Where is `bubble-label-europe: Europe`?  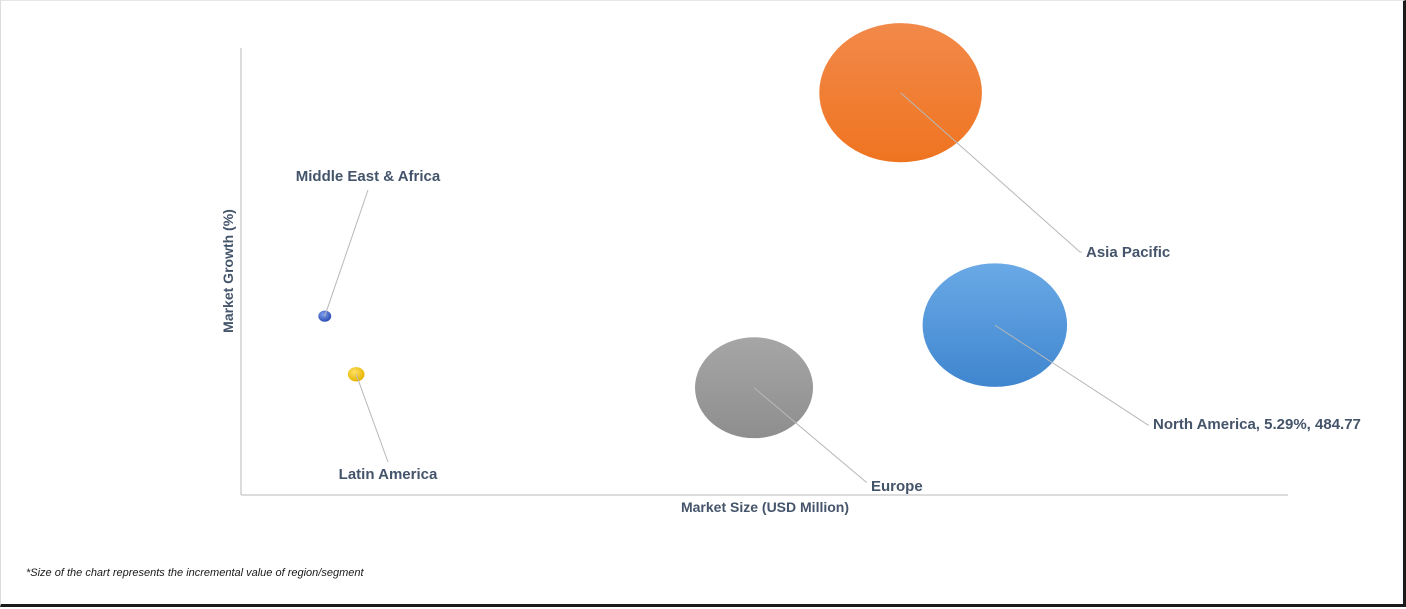 bubble-label-europe: Europe is located at coordinates (897, 486).